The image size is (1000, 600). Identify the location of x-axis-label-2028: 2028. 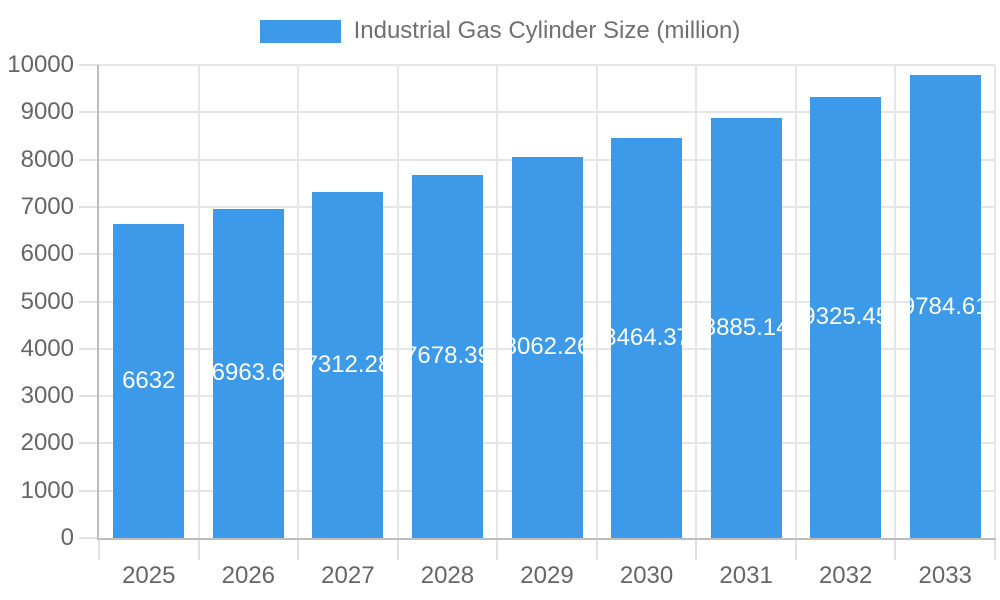
(447, 575).